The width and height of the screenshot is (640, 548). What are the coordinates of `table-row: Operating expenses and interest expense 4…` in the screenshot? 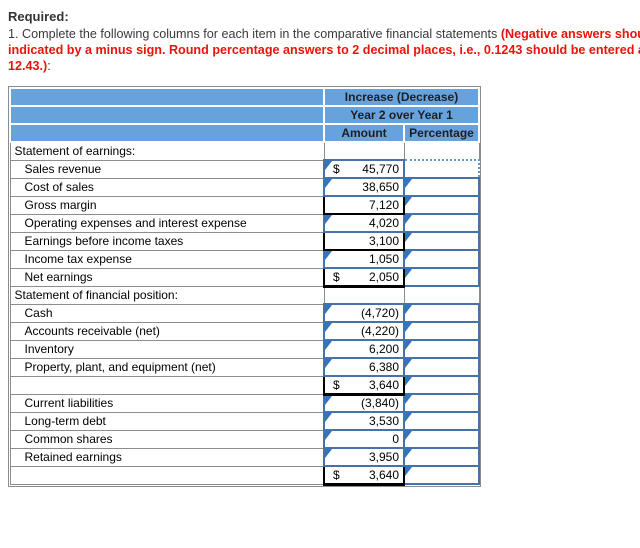 It's located at (244, 223).